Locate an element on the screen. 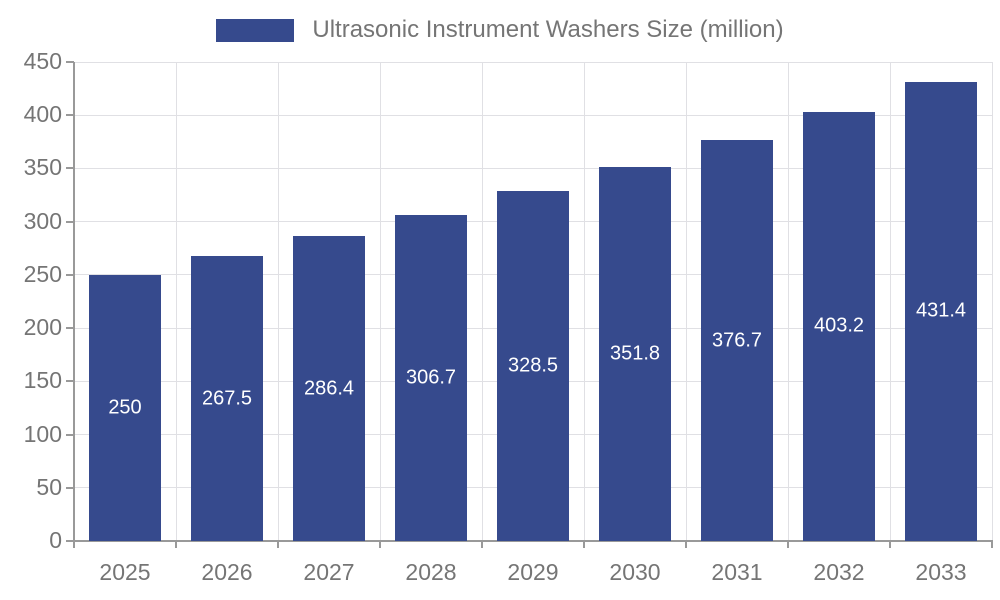 The width and height of the screenshot is (1000, 600). y-axis-label: 0 is located at coordinates (55, 539).